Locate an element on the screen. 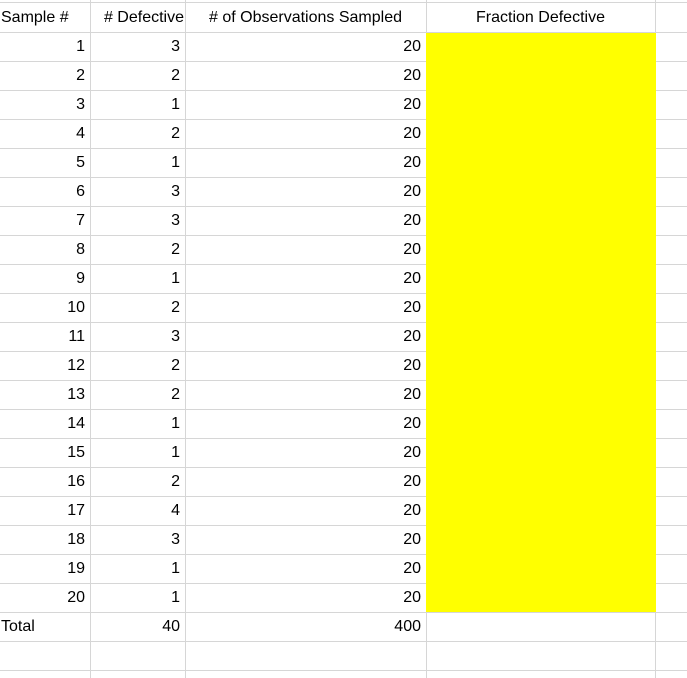 Image resolution: width=687 pixels, height=678 pixels. cell-sample: 8 is located at coordinates (80, 249).